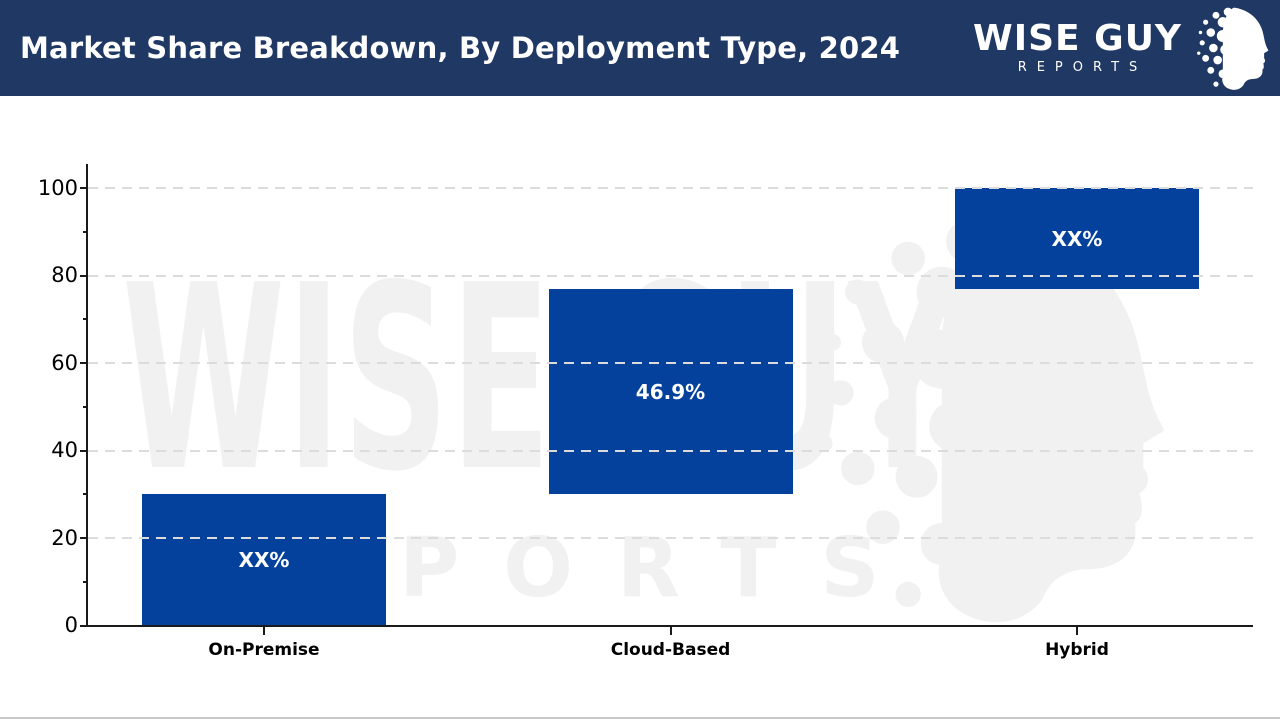 This screenshot has width=1280, height=720. I want to click on brand-logo-text: WISE GUY REPORTS, so click(1077, 48).